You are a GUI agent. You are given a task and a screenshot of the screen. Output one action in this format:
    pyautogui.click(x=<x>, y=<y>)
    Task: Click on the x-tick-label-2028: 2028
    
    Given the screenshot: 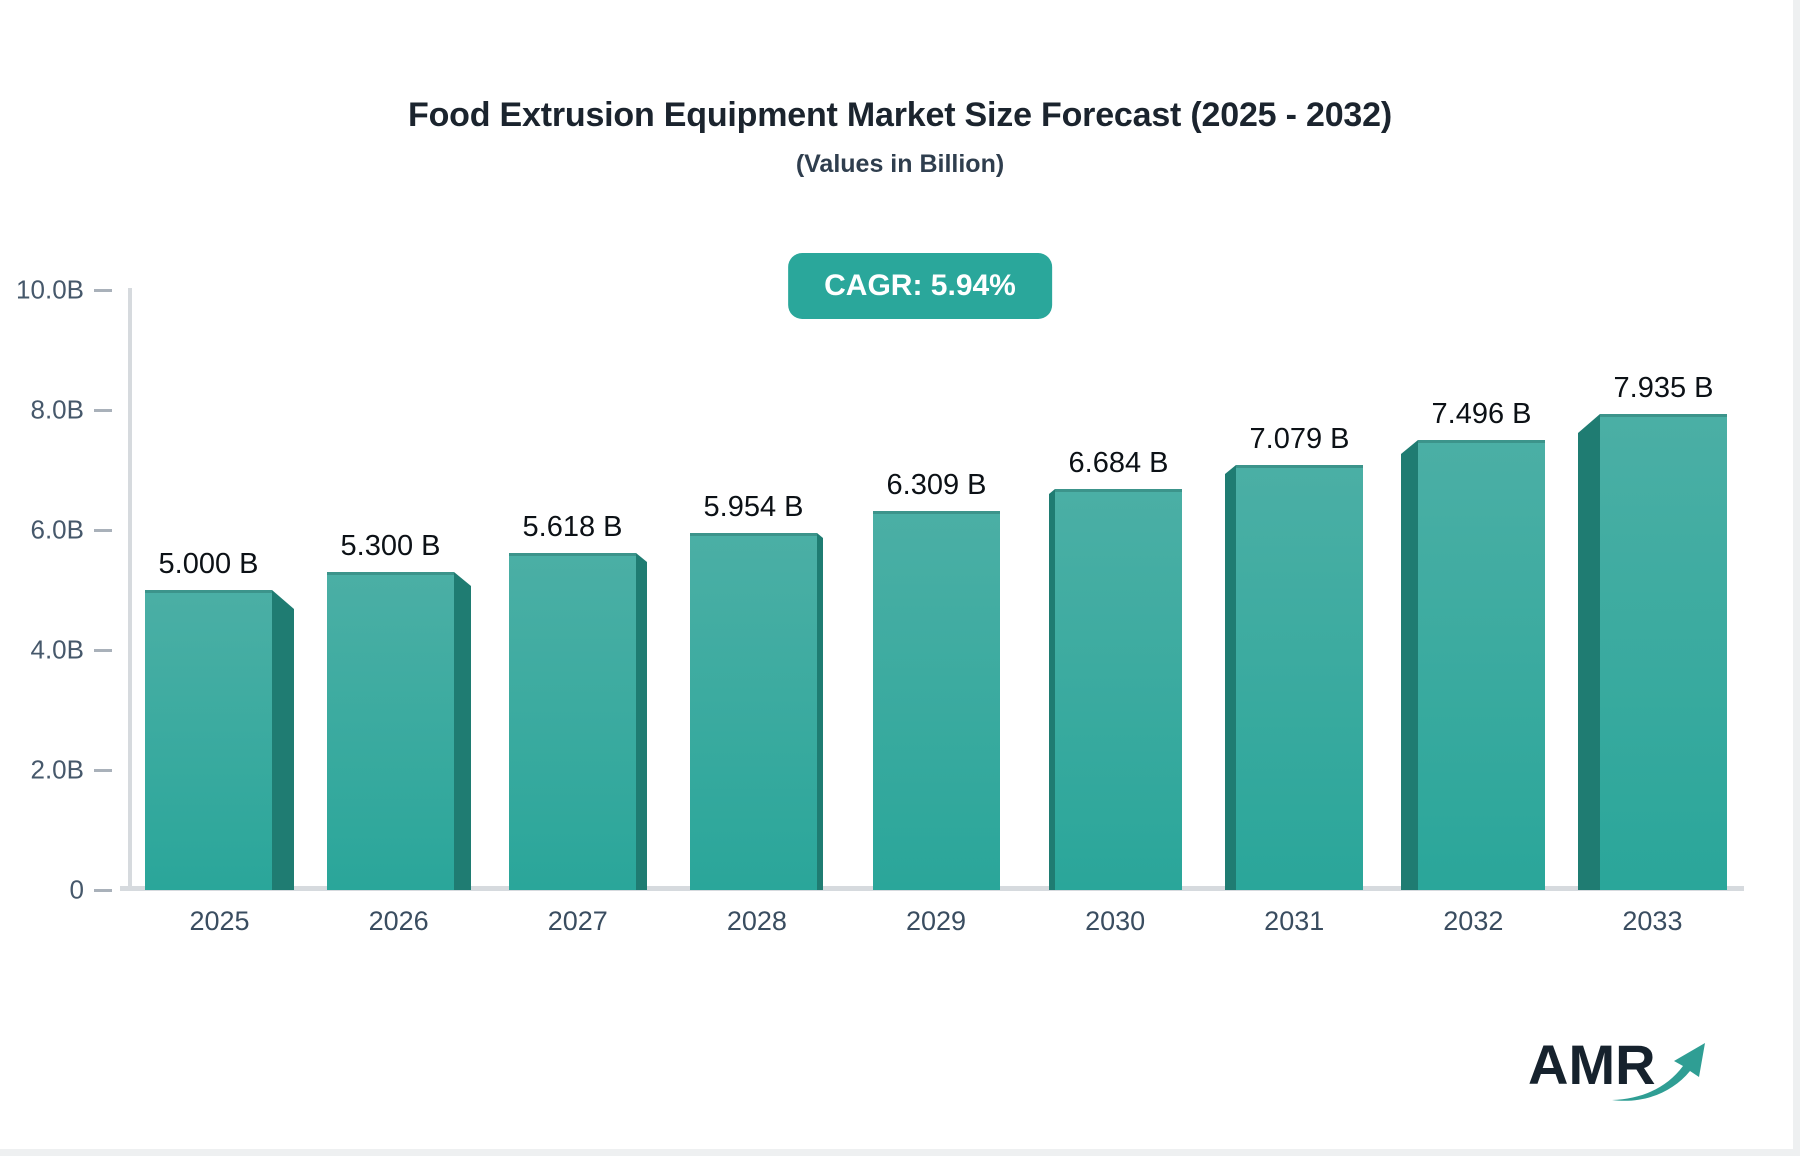 What is the action you would take?
    pyautogui.click(x=756, y=921)
    